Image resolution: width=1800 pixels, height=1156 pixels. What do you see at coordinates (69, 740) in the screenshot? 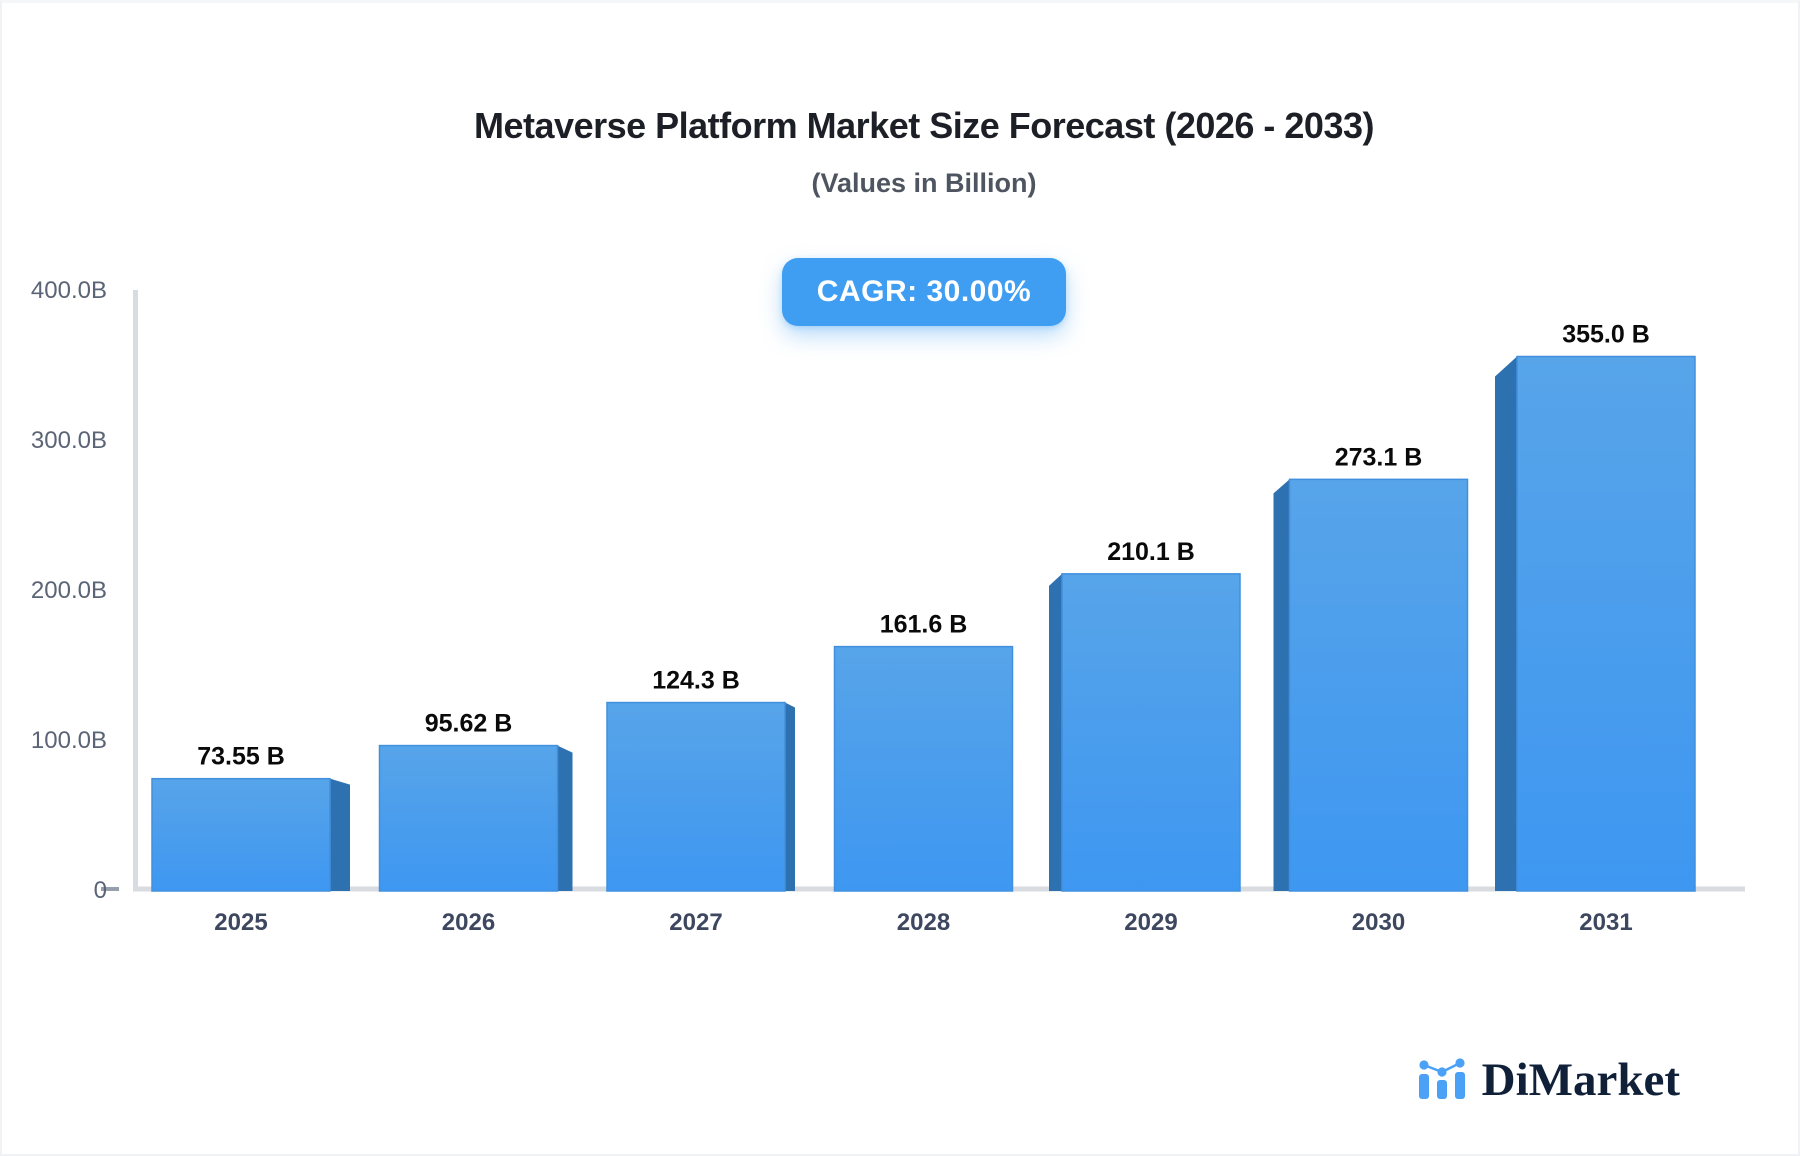
I see `y-axis-tick-label: 100.0B` at bounding box center [69, 740].